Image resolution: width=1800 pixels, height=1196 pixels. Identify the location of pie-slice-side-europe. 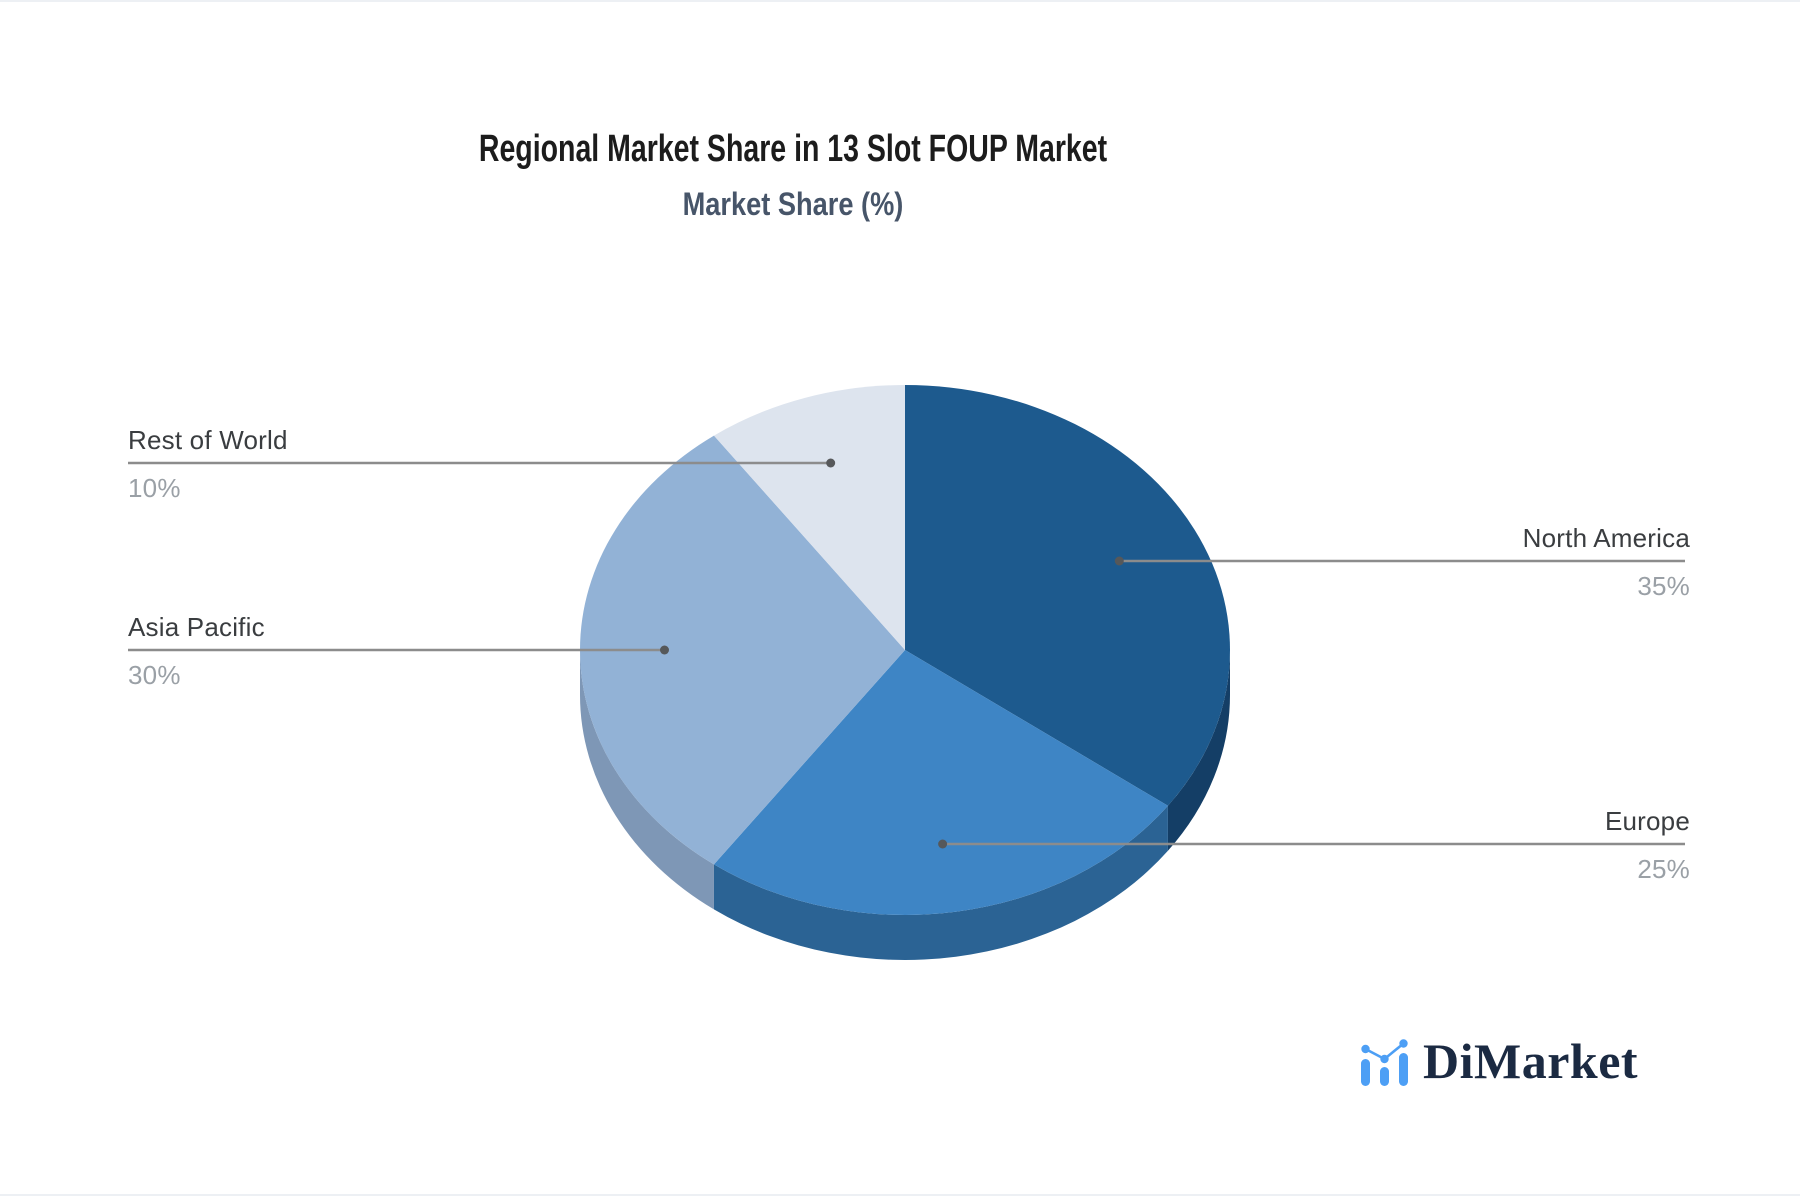
(940, 882).